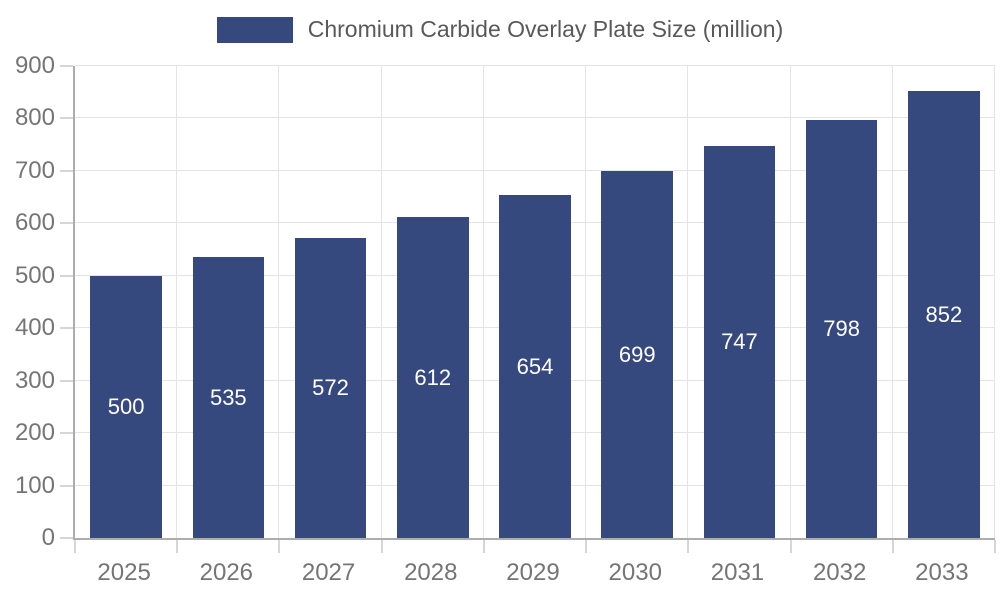 The height and width of the screenshot is (600, 1000). What do you see at coordinates (34, 485) in the screenshot?
I see `y-axis-label: 100` at bounding box center [34, 485].